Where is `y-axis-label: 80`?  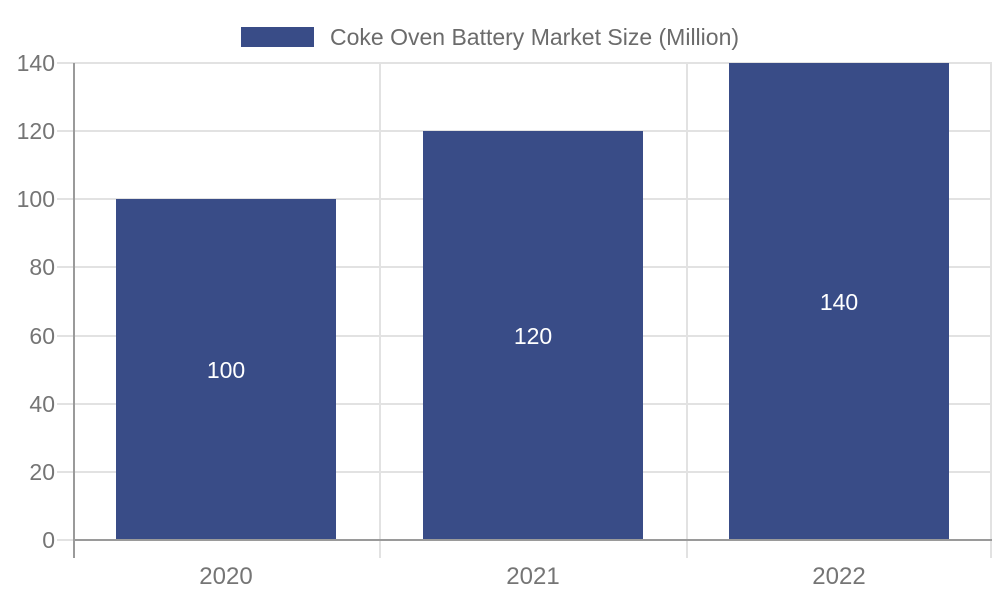 y-axis-label: 80 is located at coordinates (42, 267).